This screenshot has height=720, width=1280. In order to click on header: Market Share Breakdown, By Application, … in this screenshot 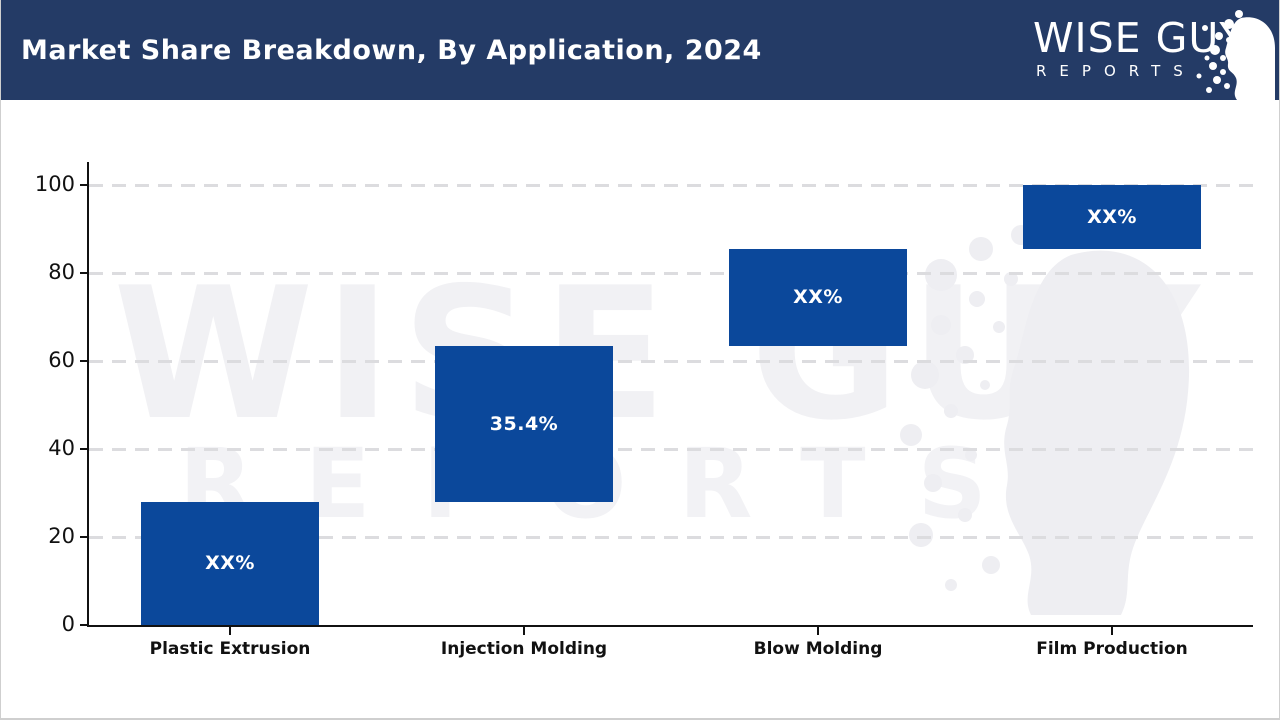, I will do `click(640, 50)`.